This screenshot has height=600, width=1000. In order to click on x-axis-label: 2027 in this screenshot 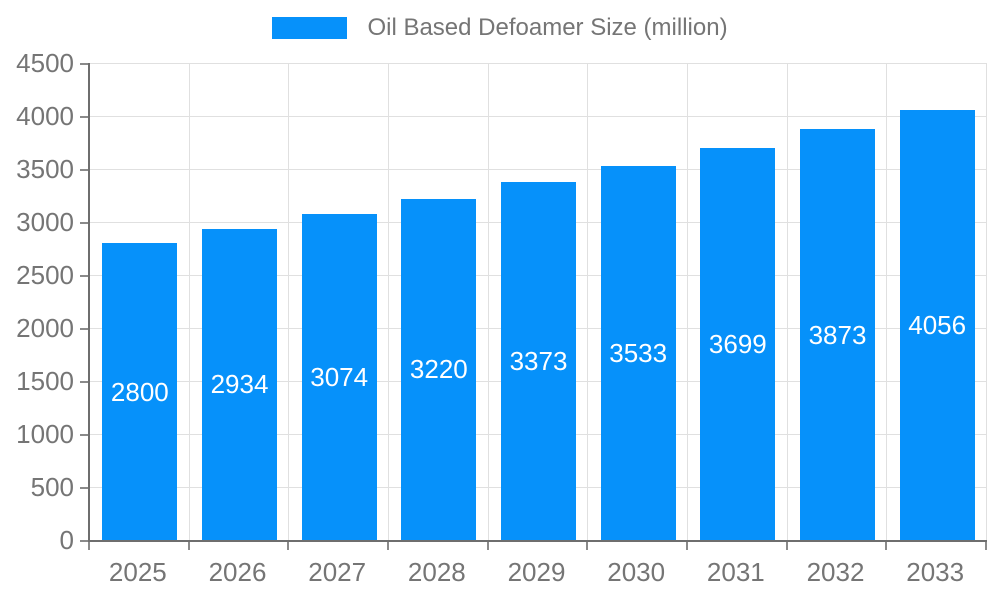, I will do `click(337, 572)`.